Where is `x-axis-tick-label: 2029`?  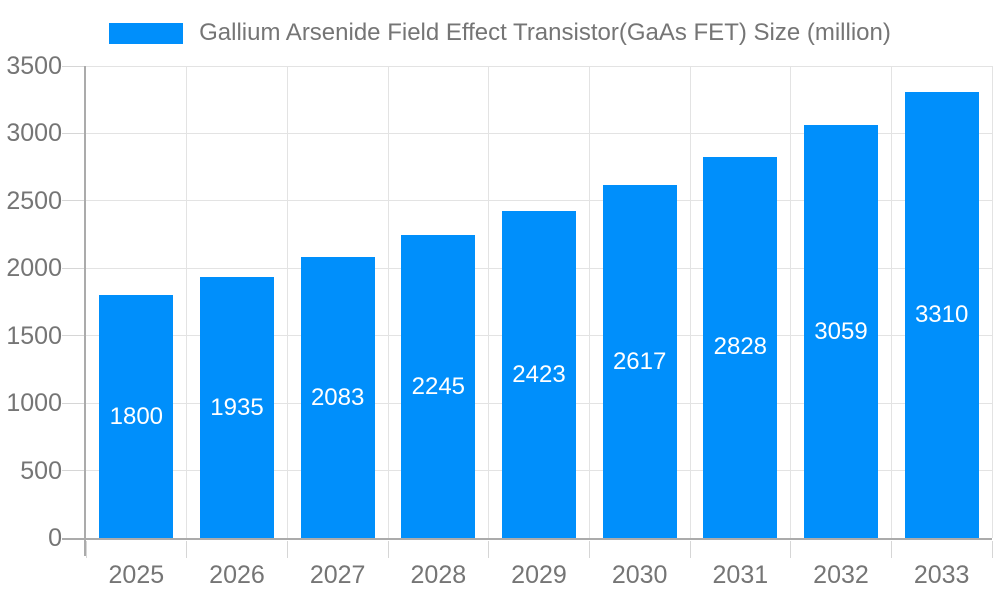
x-axis-tick-label: 2029 is located at coordinates (539, 575).